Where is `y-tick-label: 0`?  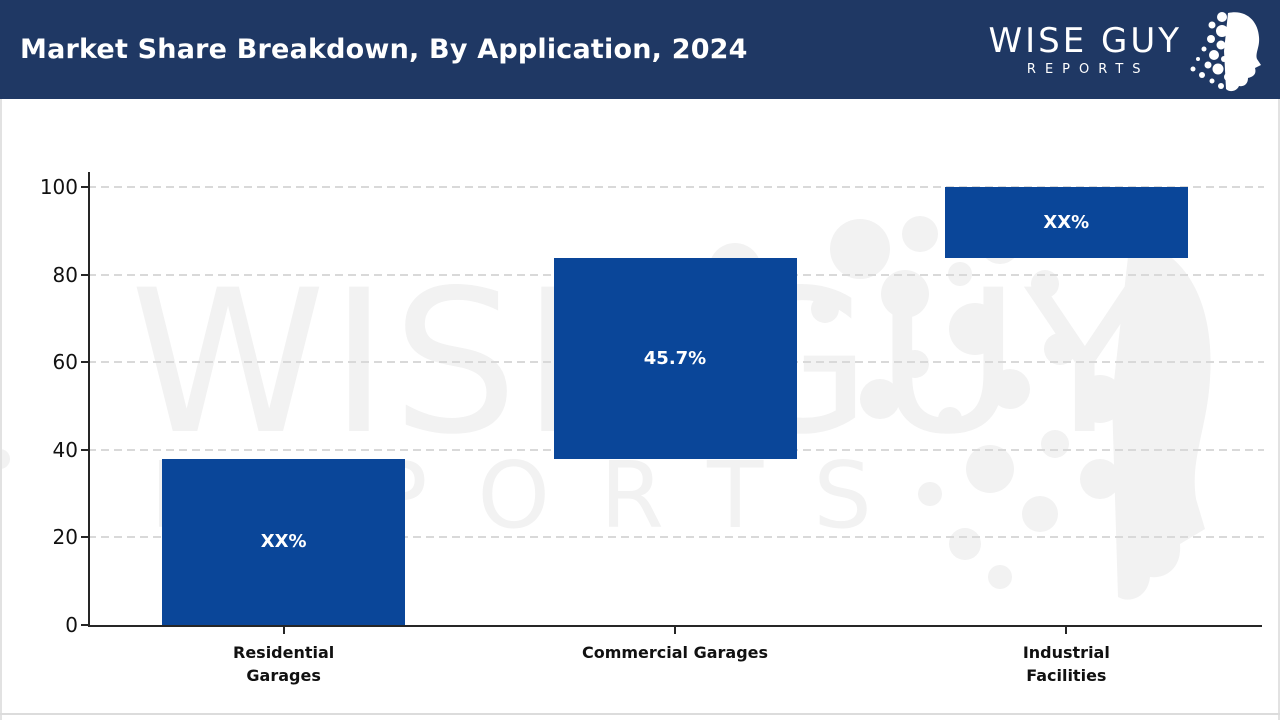
y-tick-label: 0 is located at coordinates (71, 625).